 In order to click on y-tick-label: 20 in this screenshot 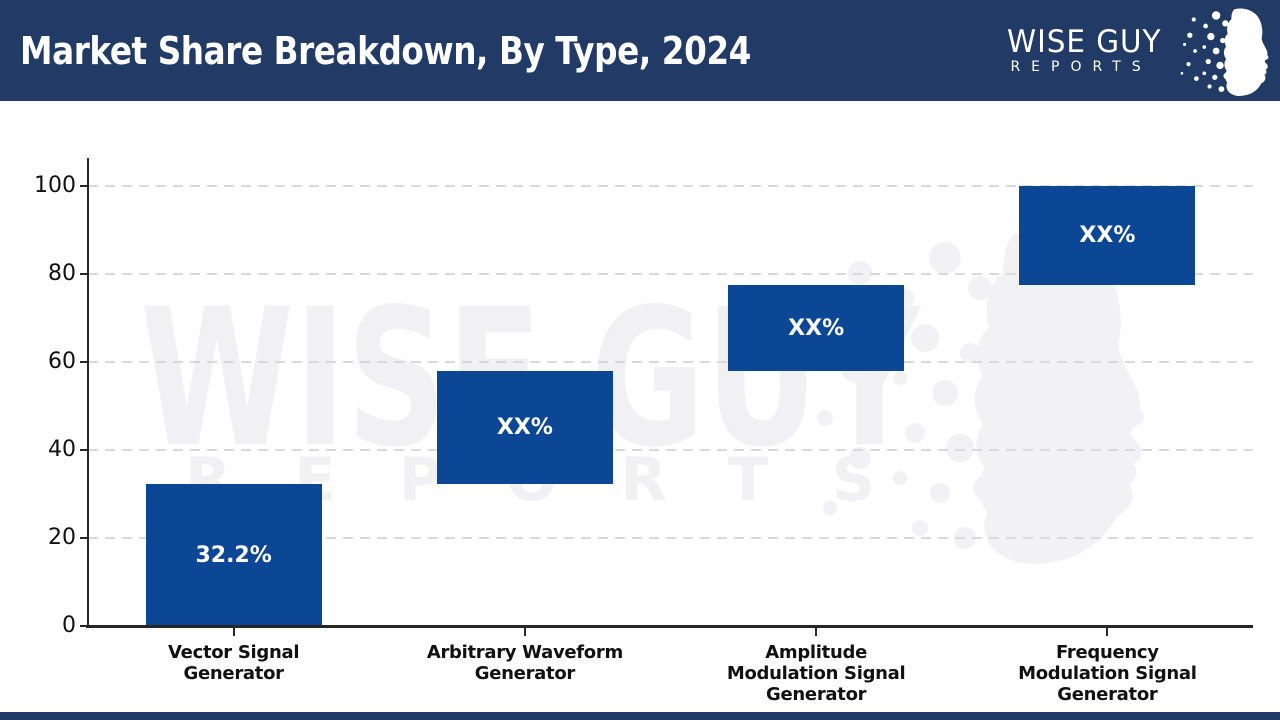, I will do `click(62, 537)`.